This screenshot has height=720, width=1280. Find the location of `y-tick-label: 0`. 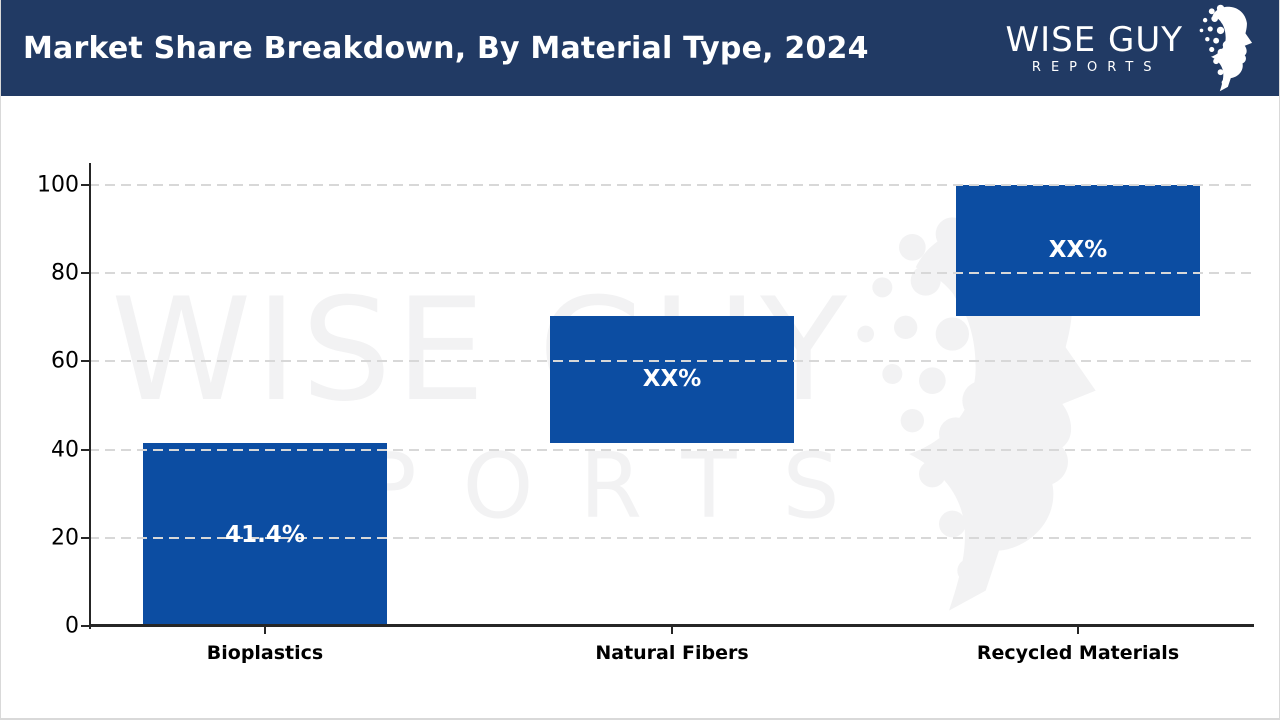

y-tick-label: 0 is located at coordinates (72, 626).